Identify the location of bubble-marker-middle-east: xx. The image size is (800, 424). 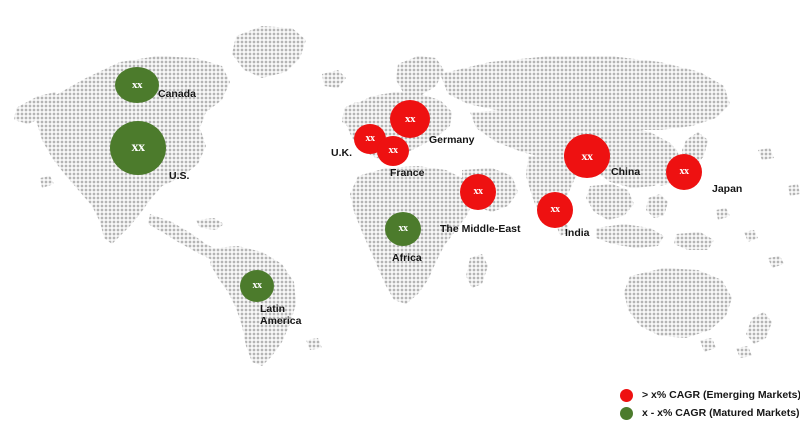
(478, 192).